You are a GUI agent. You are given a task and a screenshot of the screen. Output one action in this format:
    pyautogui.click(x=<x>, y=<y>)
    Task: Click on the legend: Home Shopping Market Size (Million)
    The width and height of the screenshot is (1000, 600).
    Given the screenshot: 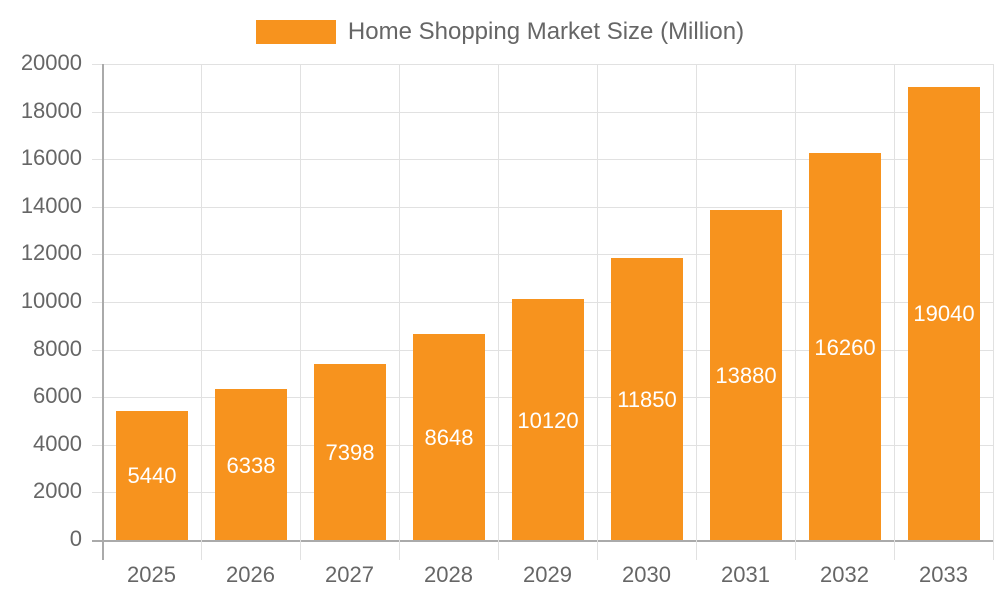 What is the action you would take?
    pyautogui.click(x=500, y=32)
    